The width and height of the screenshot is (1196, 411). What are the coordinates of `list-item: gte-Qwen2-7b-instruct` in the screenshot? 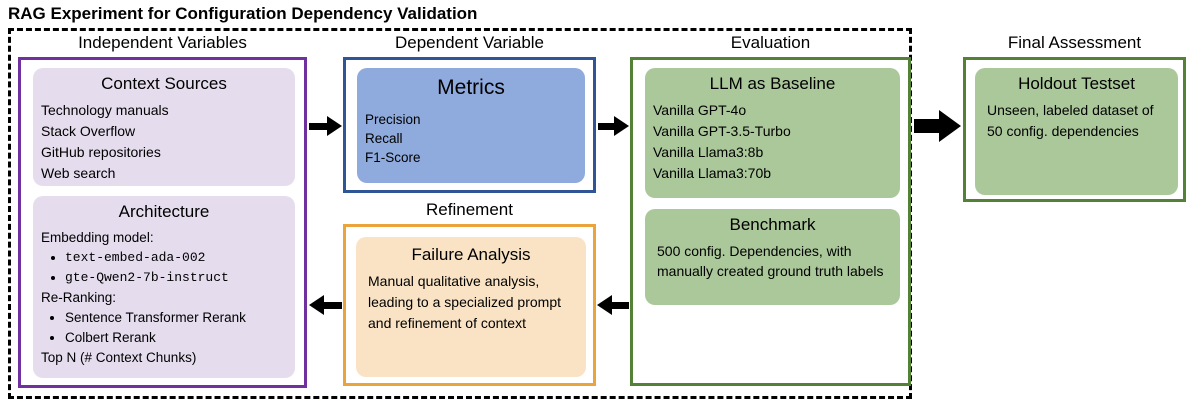 It's located at (176, 278).